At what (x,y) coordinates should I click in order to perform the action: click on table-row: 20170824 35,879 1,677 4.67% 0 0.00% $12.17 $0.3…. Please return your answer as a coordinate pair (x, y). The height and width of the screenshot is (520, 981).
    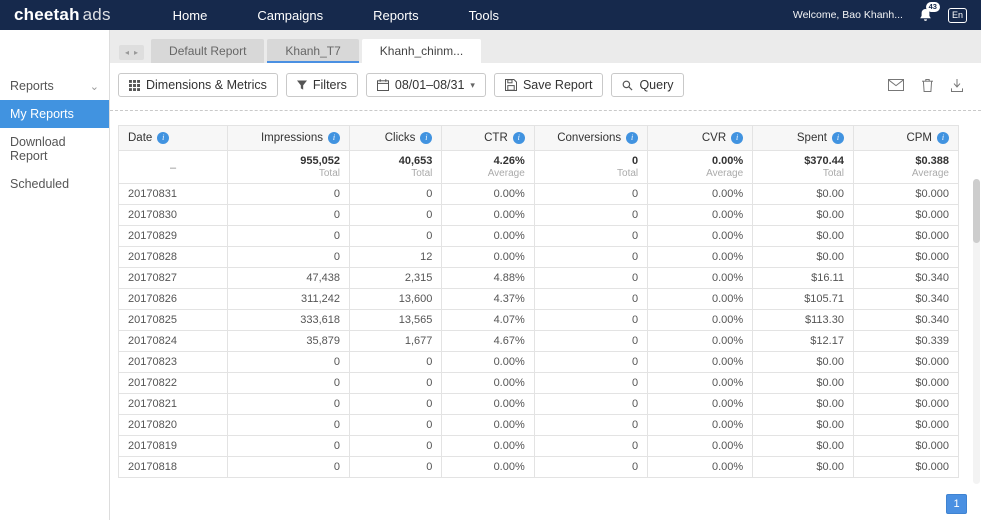
    Looking at the image, I should click on (538, 341).